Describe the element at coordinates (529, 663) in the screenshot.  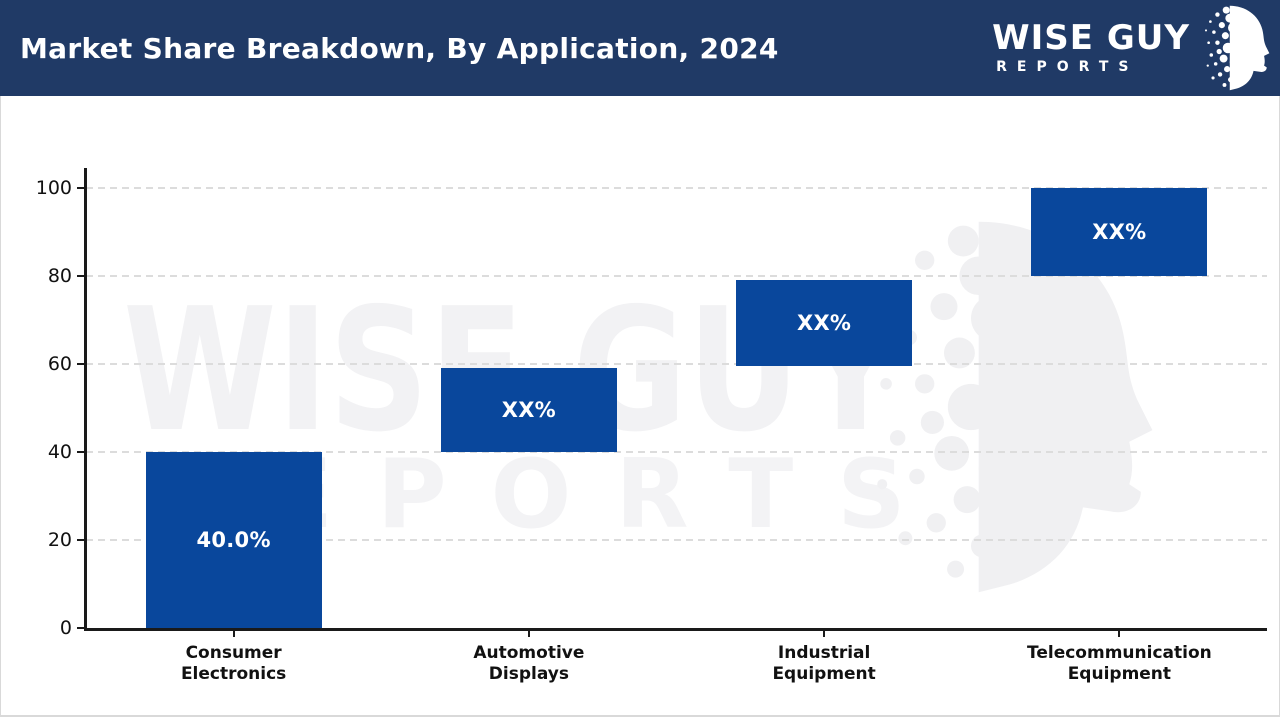
I see `x-tick-label-automotive-displays: Automotive Displays` at that location.